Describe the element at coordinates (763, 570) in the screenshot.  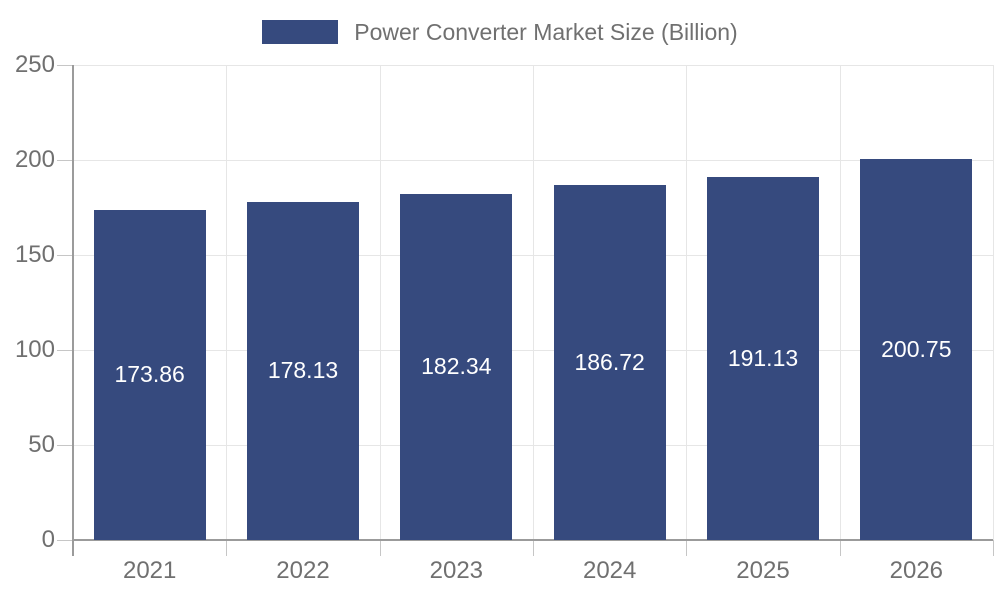
I see `x-axis-category-label: 2025` at that location.